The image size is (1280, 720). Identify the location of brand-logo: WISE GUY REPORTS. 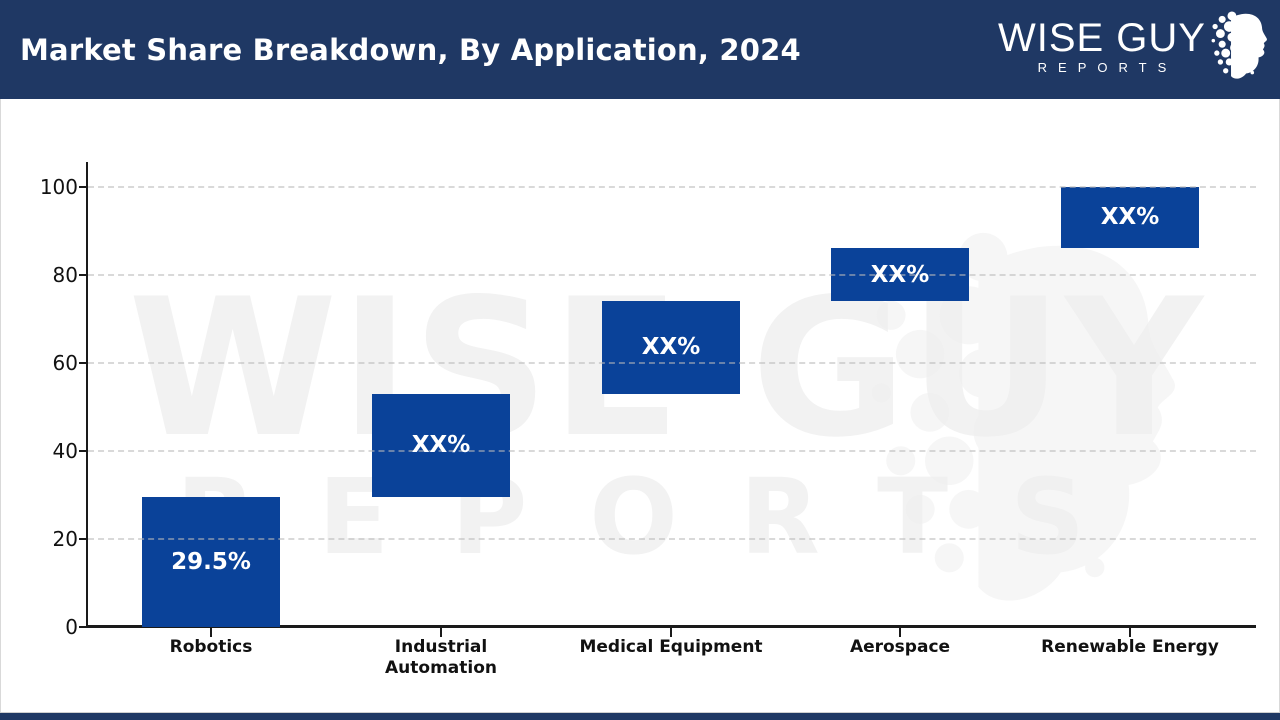
(1134, 46).